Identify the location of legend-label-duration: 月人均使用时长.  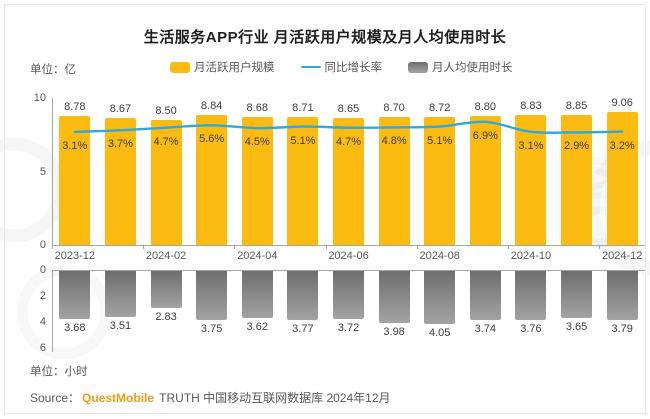
(472, 68).